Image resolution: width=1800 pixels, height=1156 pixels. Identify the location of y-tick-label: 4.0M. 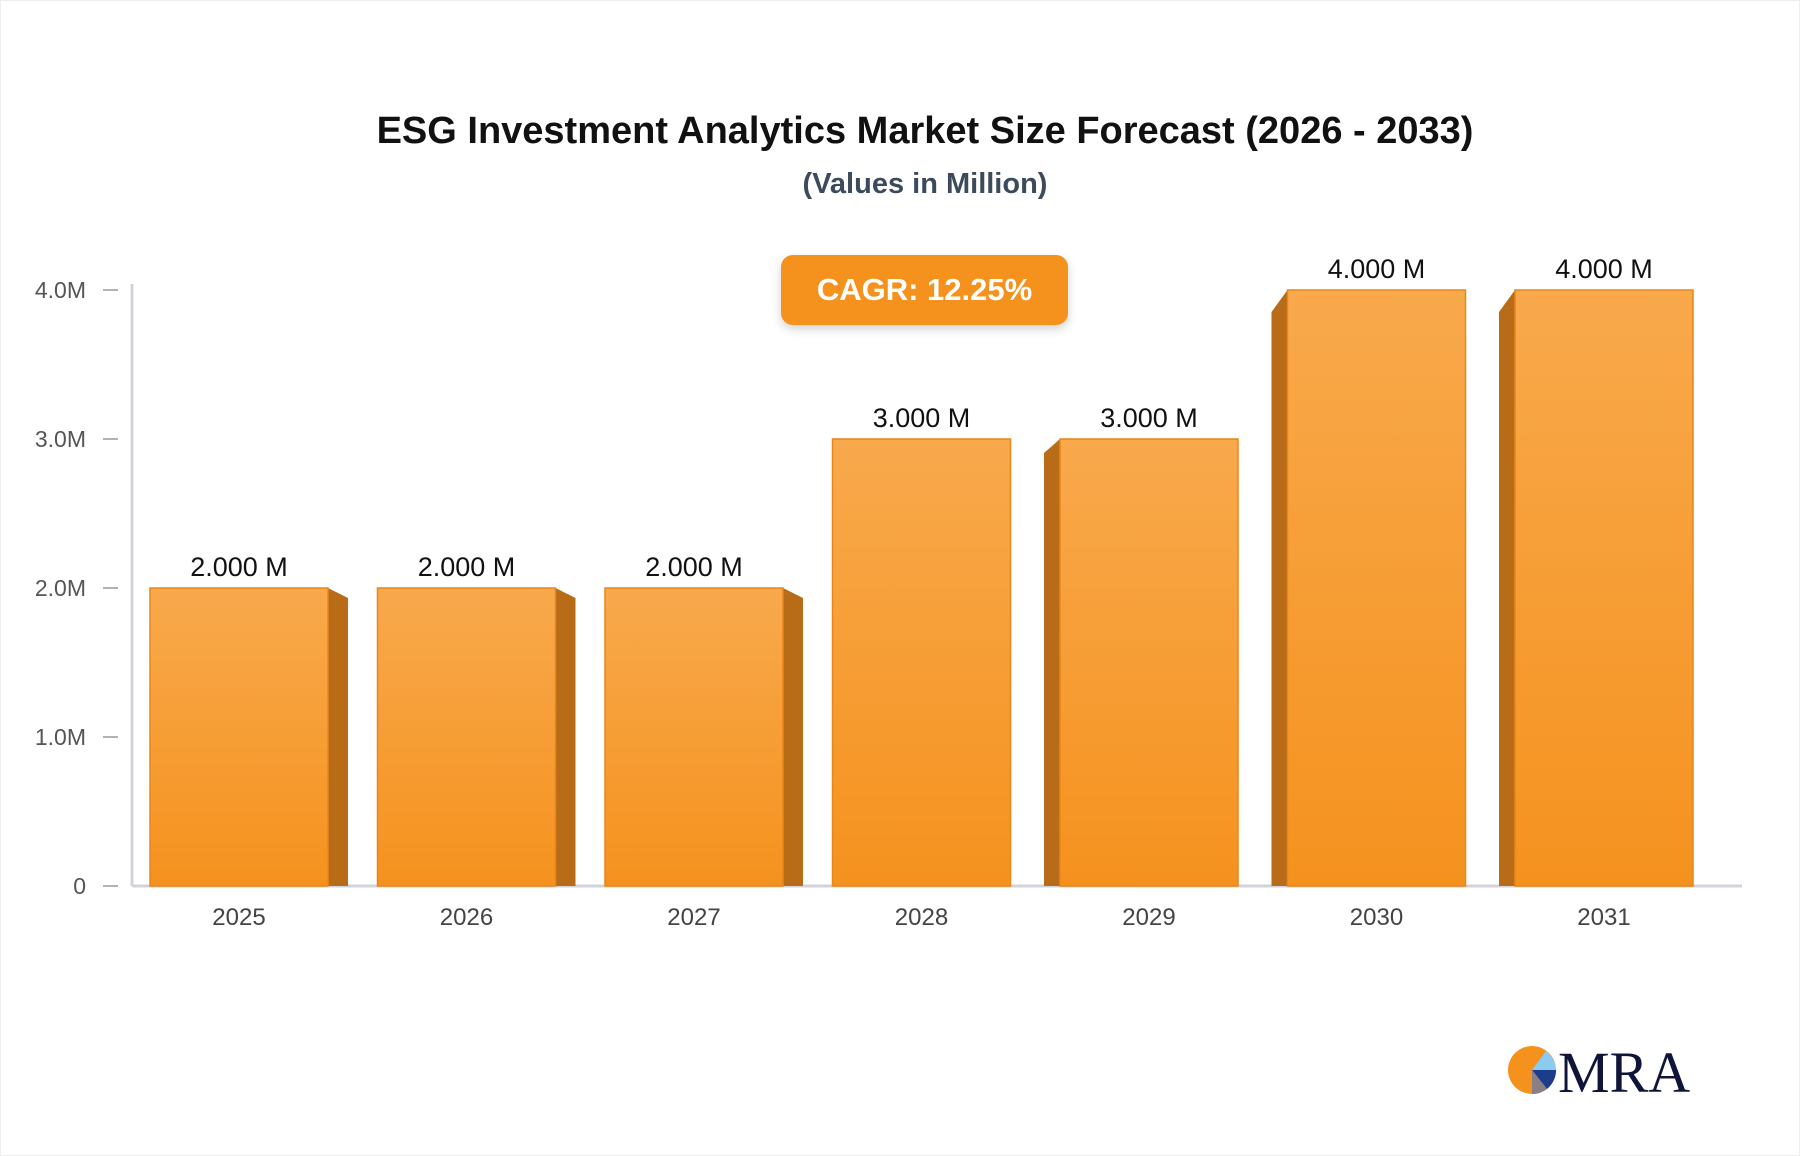
(60, 290).